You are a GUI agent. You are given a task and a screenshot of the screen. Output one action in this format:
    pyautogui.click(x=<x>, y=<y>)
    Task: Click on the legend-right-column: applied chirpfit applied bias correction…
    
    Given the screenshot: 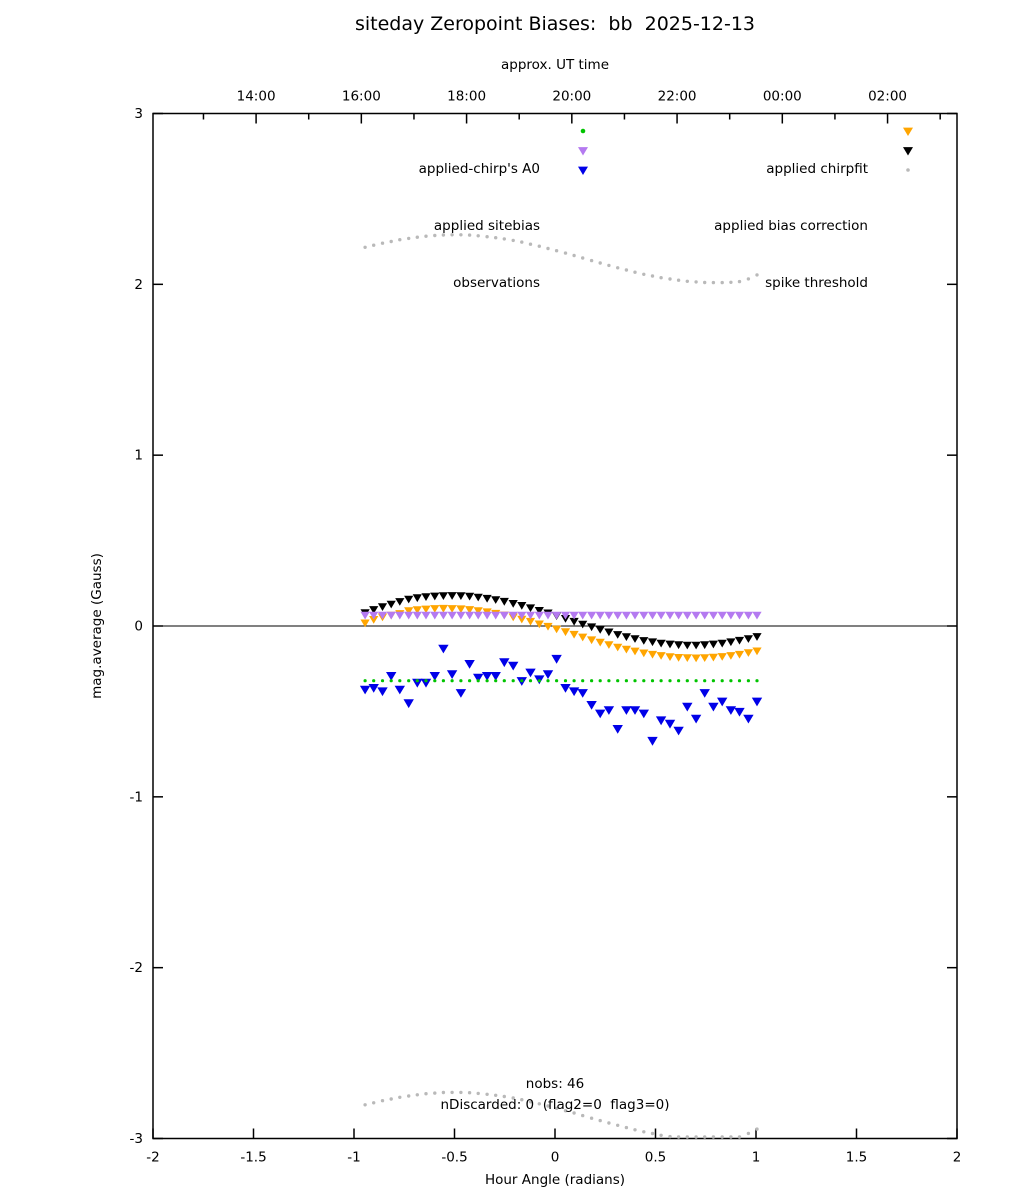 What is the action you would take?
    pyautogui.click(x=713, y=226)
    